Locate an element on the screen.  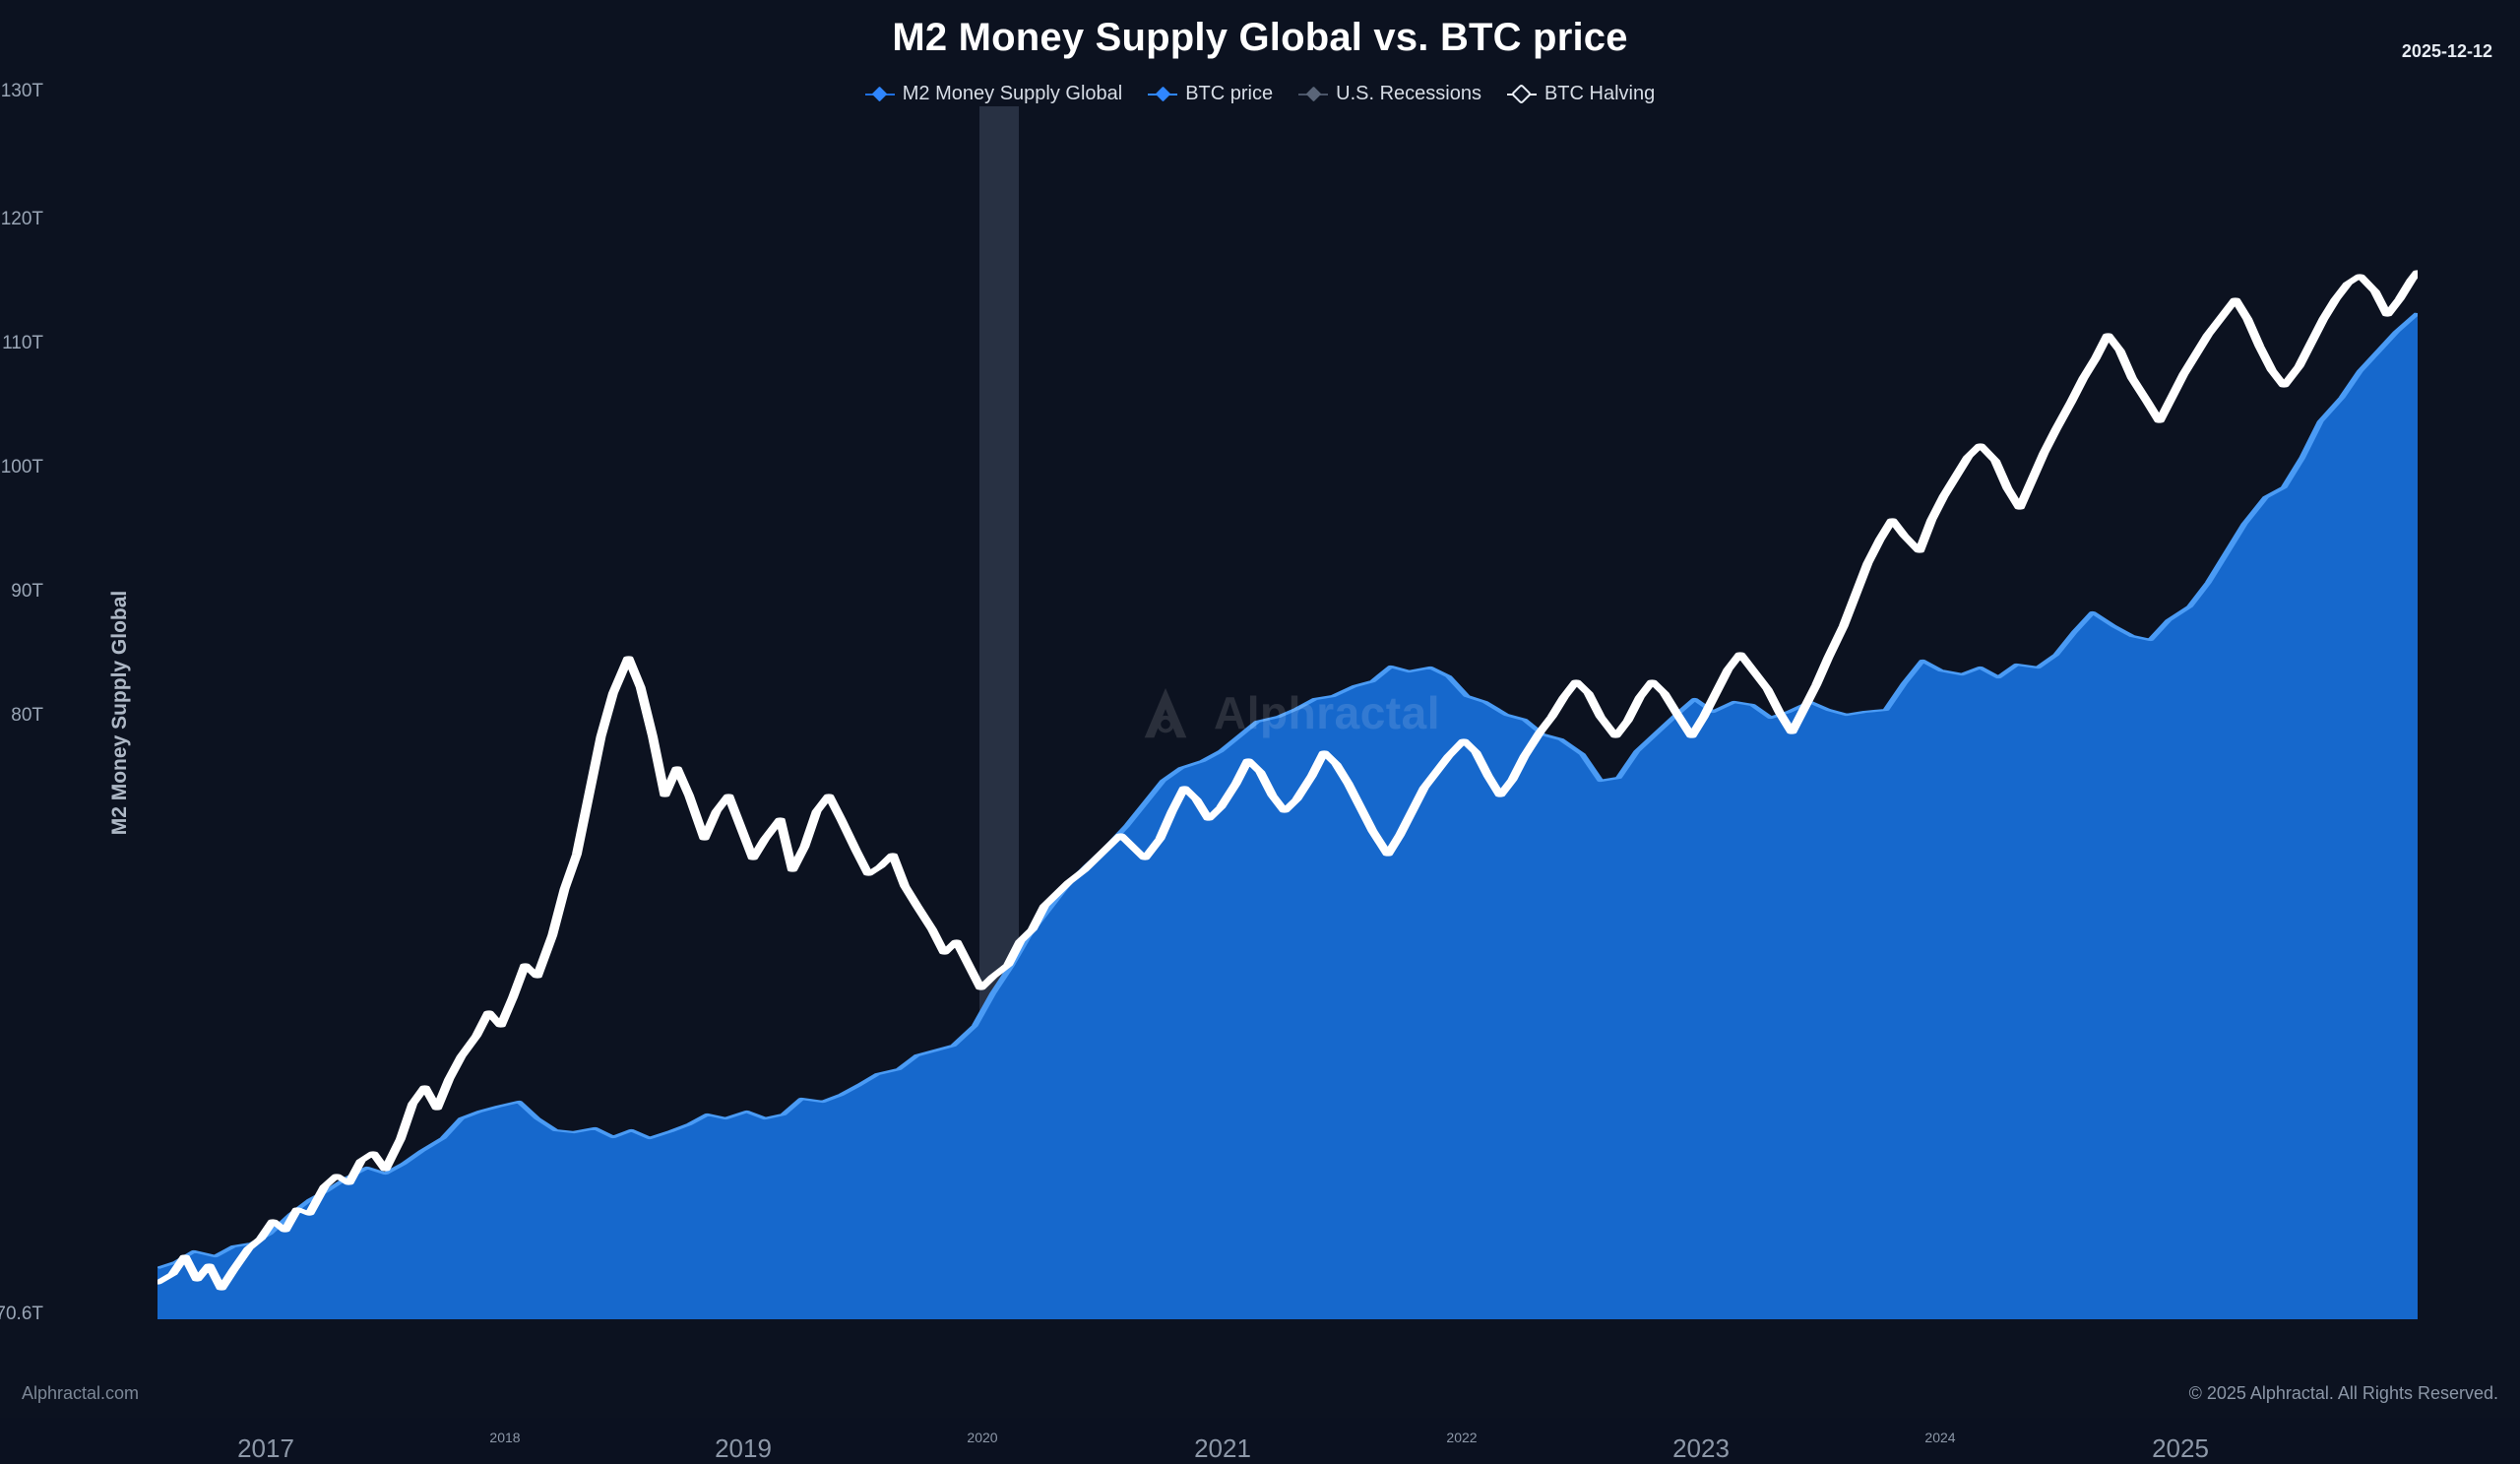
x-axis-tick: 2022 is located at coordinates (1462, 1438).